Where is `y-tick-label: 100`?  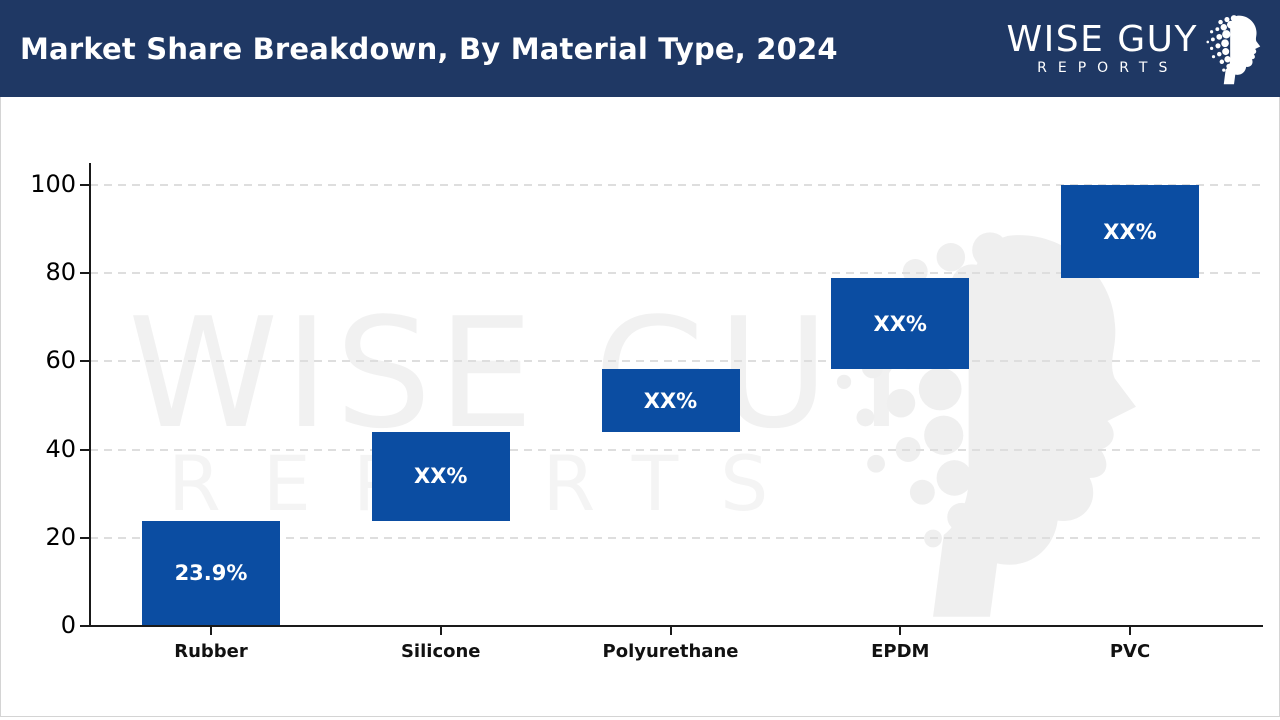
y-tick-label: 100 is located at coordinates (53, 184).